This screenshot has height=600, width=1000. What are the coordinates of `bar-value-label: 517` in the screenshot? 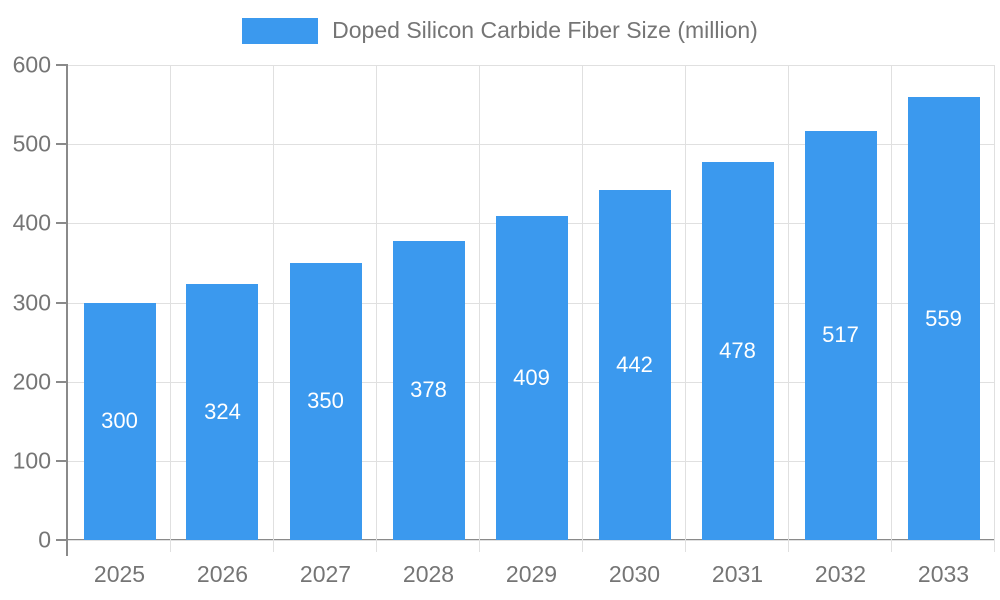 It's located at (840, 335).